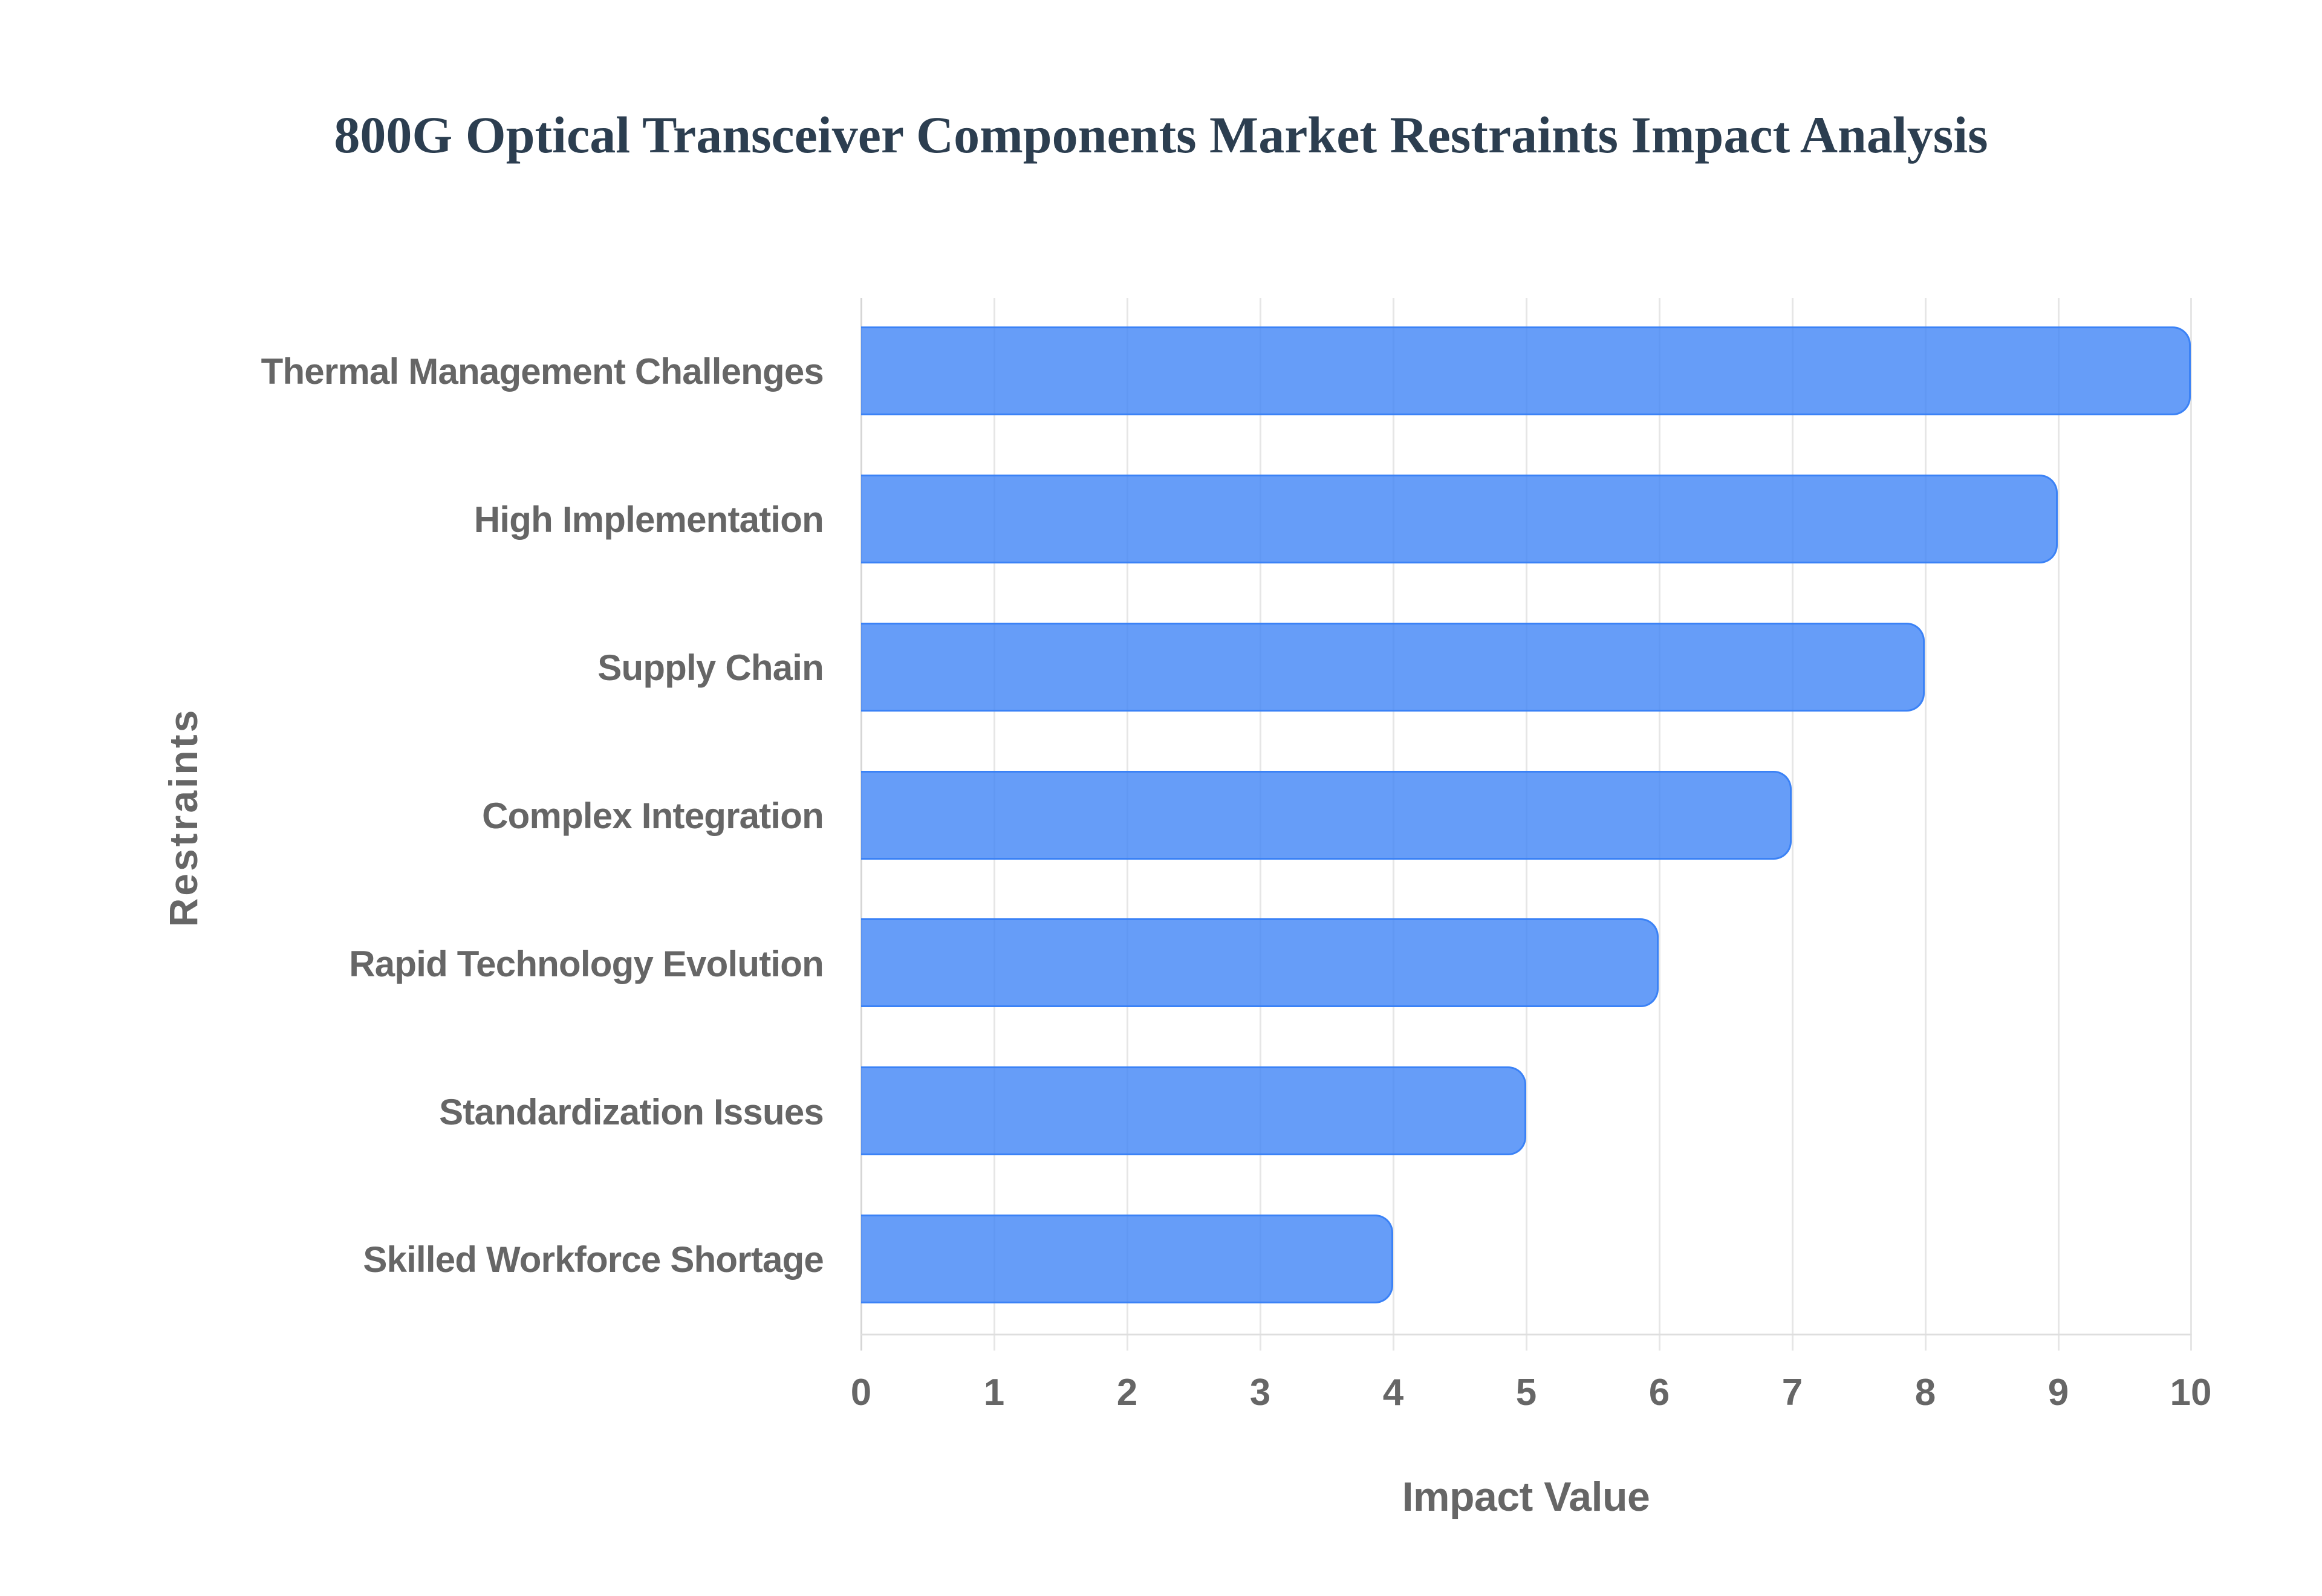 The width and height of the screenshot is (2322, 1596). What do you see at coordinates (631, 1112) in the screenshot?
I see `y-tick-label: Standardization Issues` at bounding box center [631, 1112].